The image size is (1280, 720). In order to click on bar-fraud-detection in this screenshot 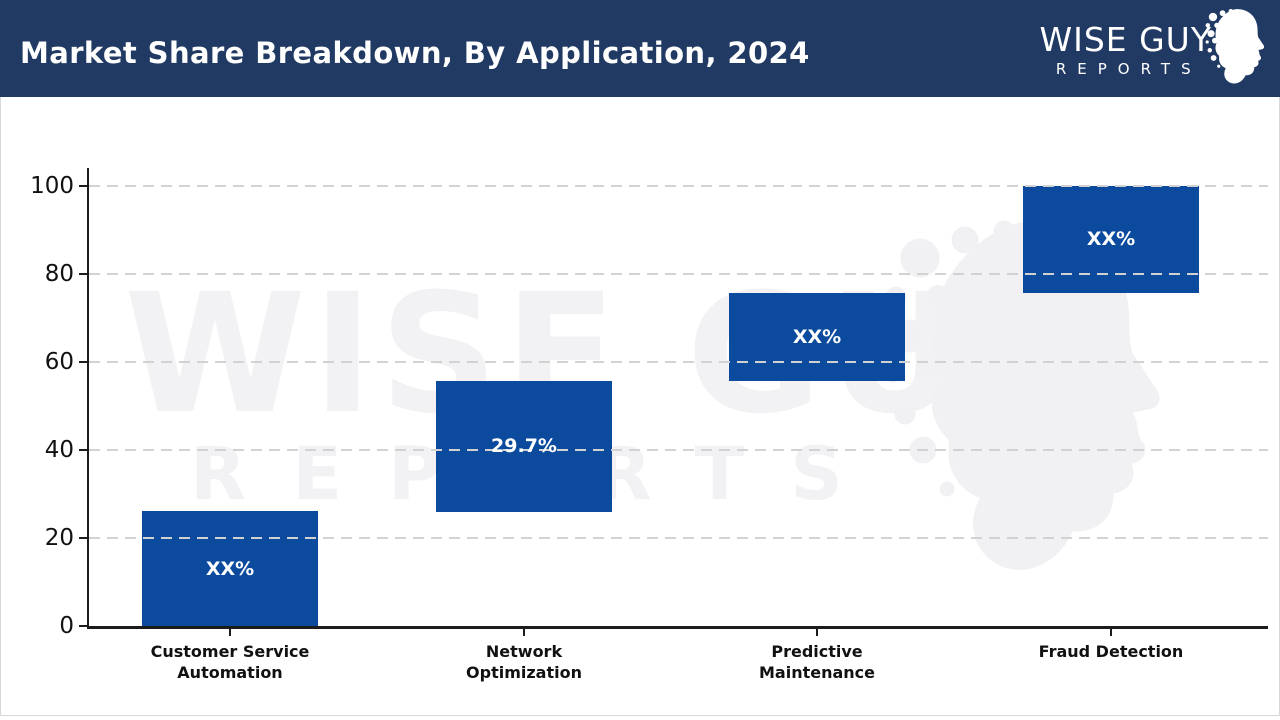, I will do `click(1111, 239)`.